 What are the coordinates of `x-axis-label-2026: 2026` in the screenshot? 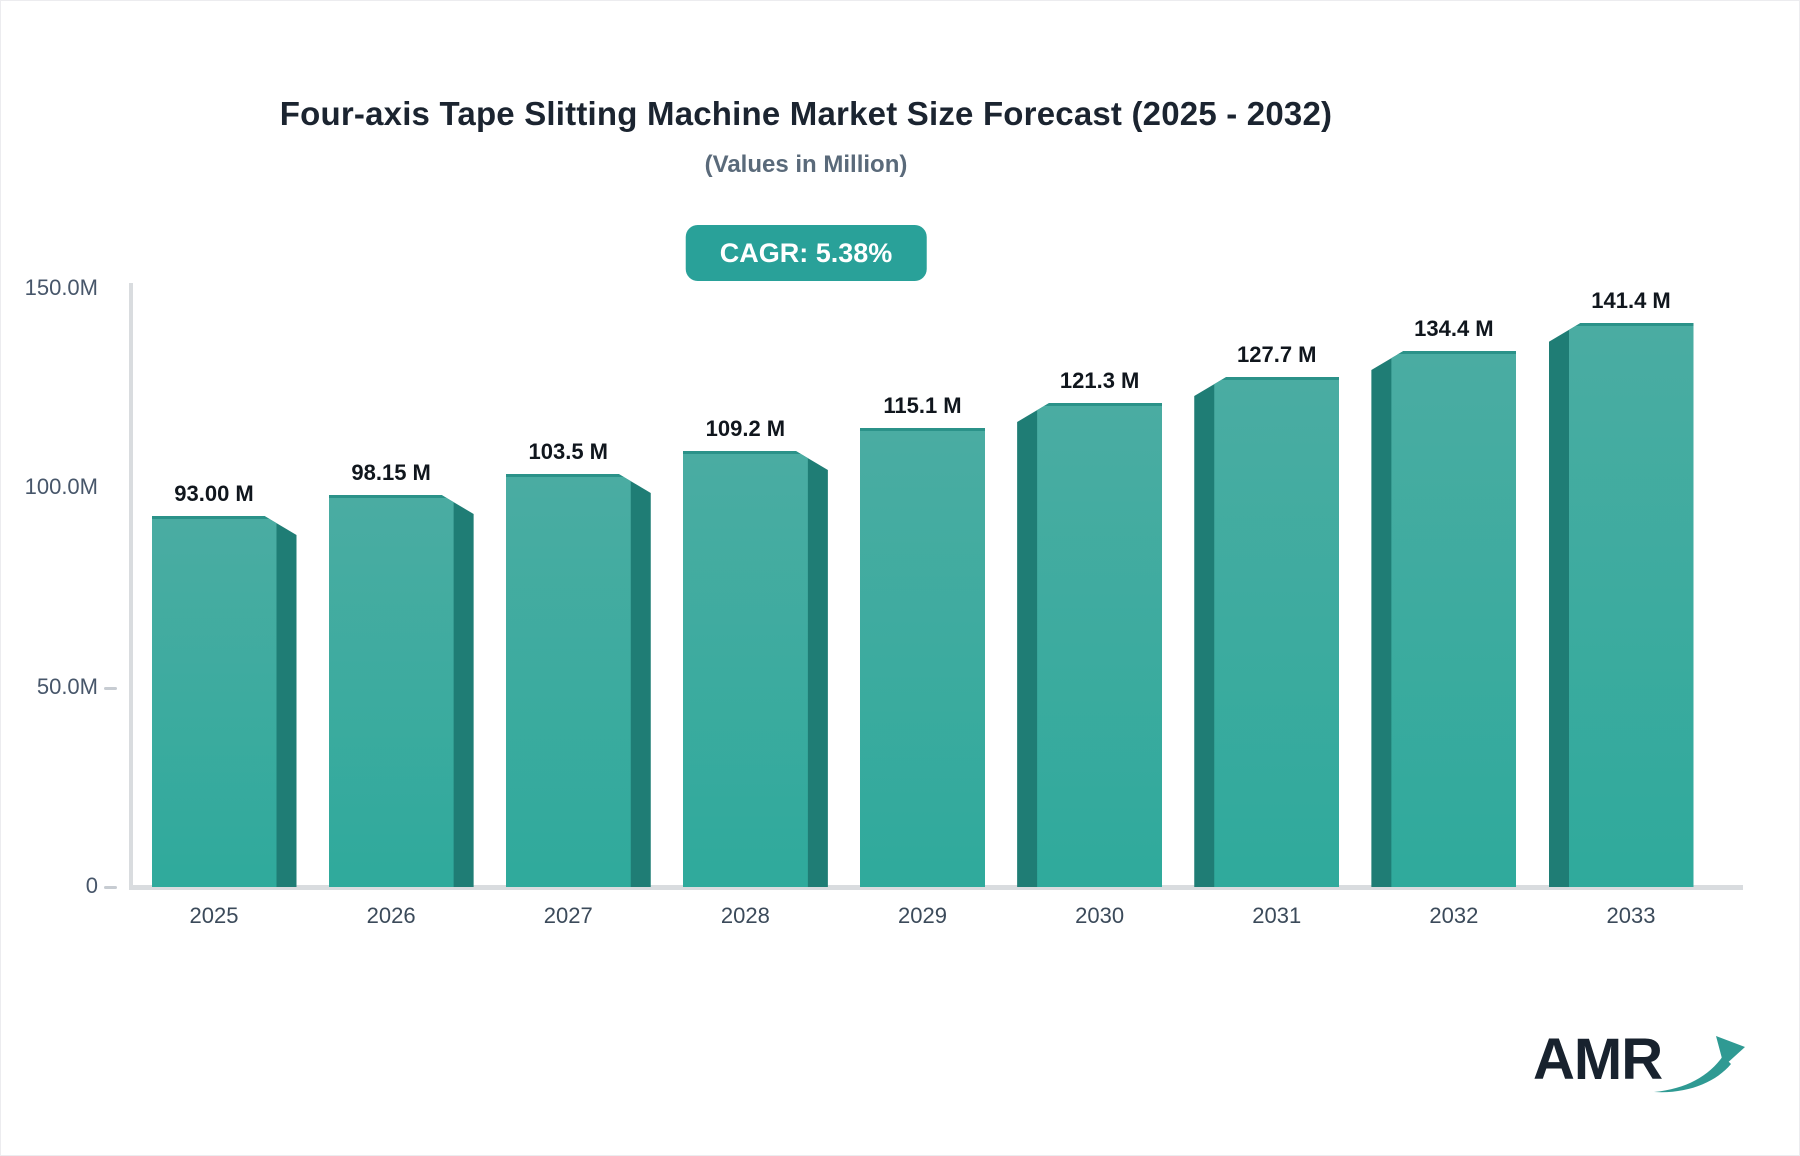 It's located at (391, 915).